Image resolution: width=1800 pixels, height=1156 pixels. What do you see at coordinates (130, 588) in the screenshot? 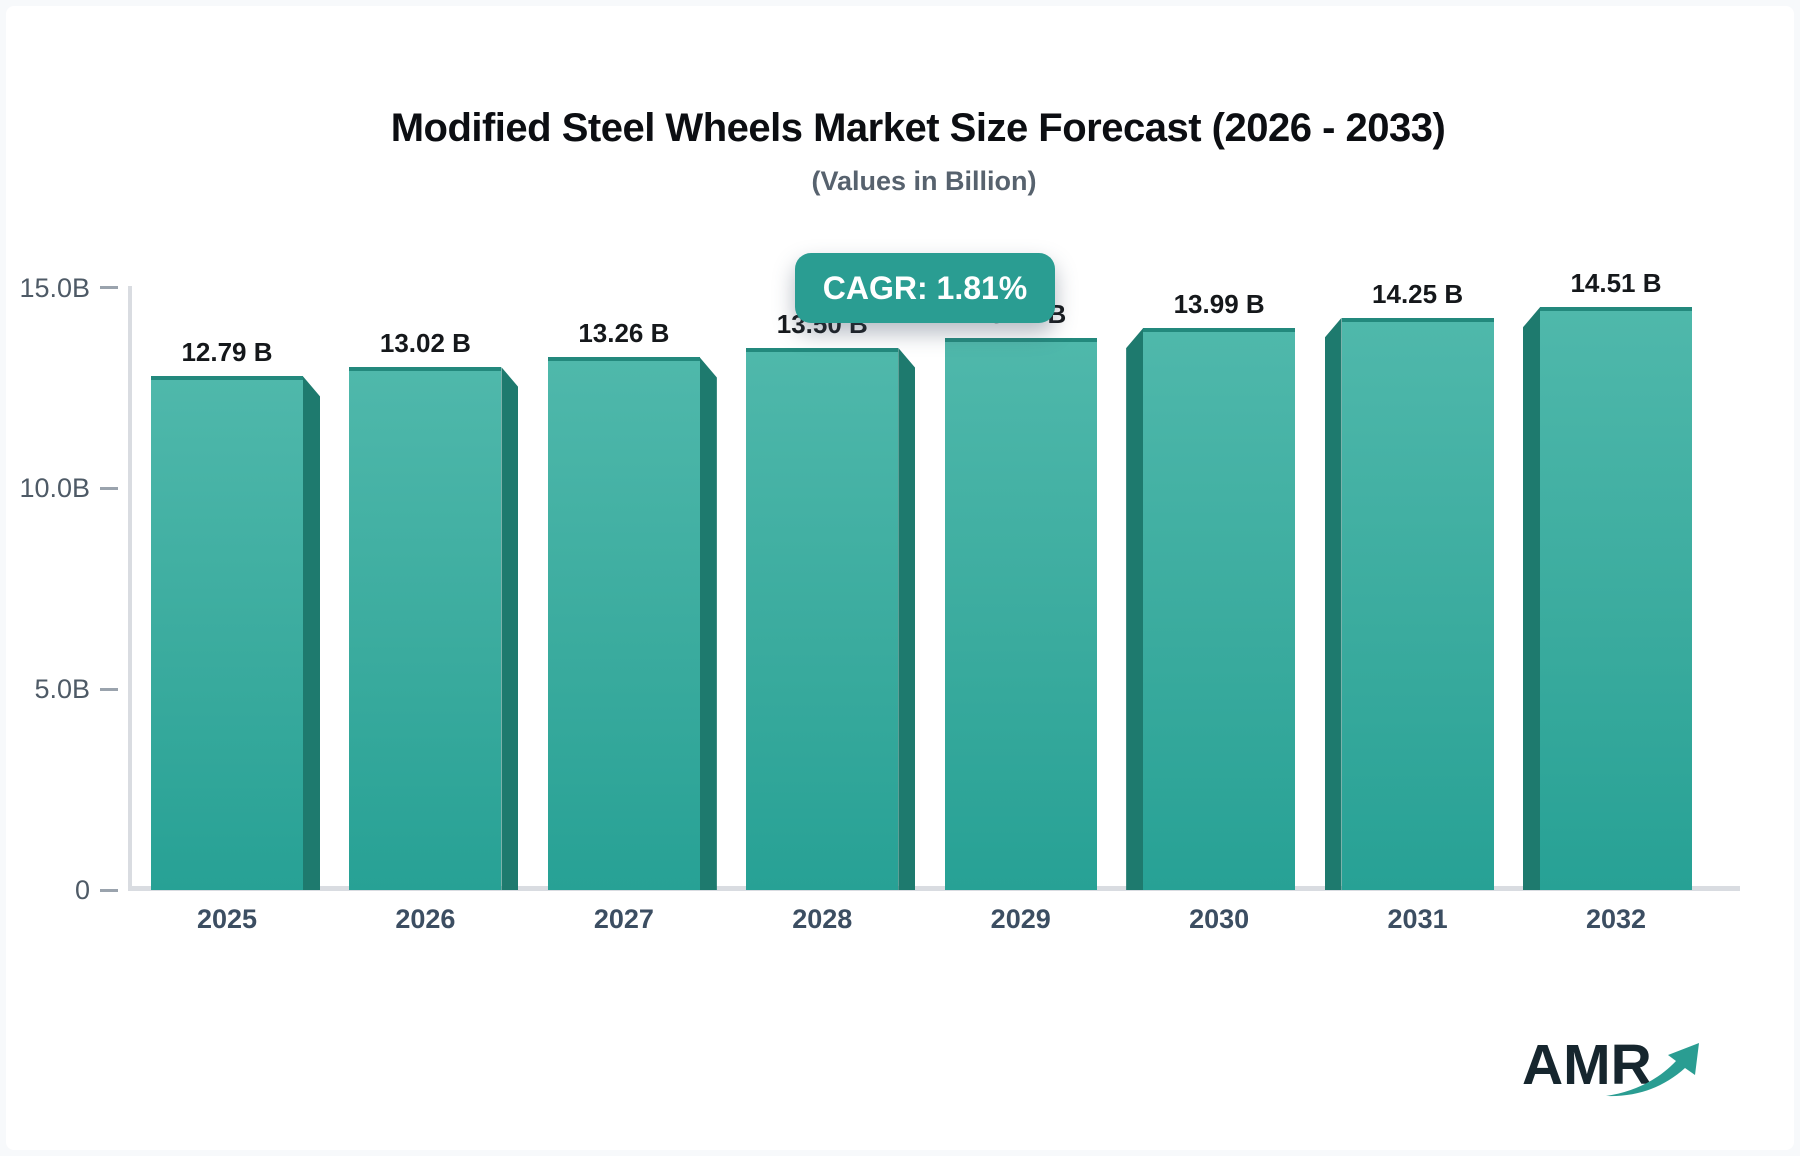
I see `y-axis-line` at bounding box center [130, 588].